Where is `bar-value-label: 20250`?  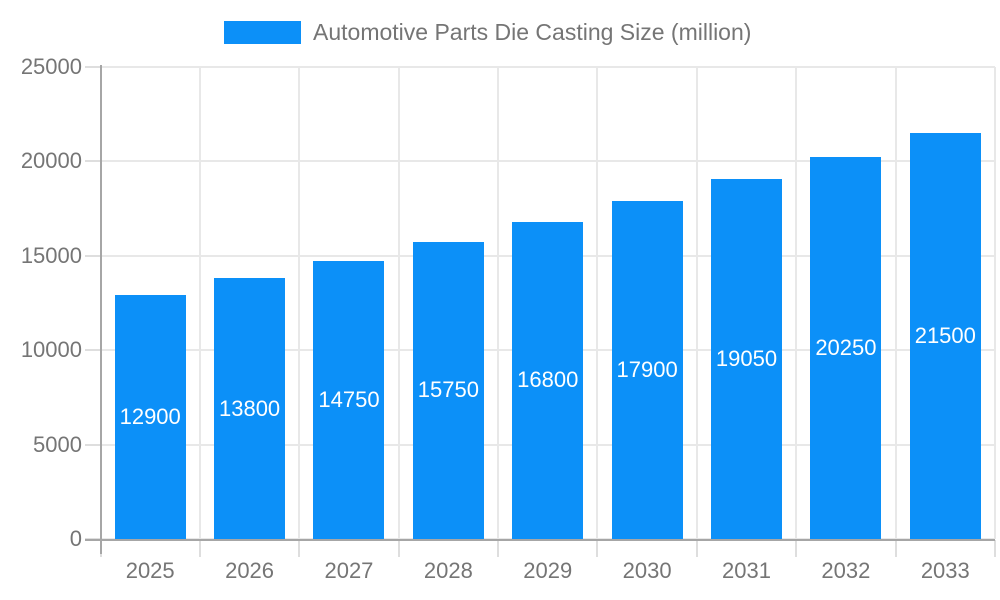 bar-value-label: 20250 is located at coordinates (846, 347).